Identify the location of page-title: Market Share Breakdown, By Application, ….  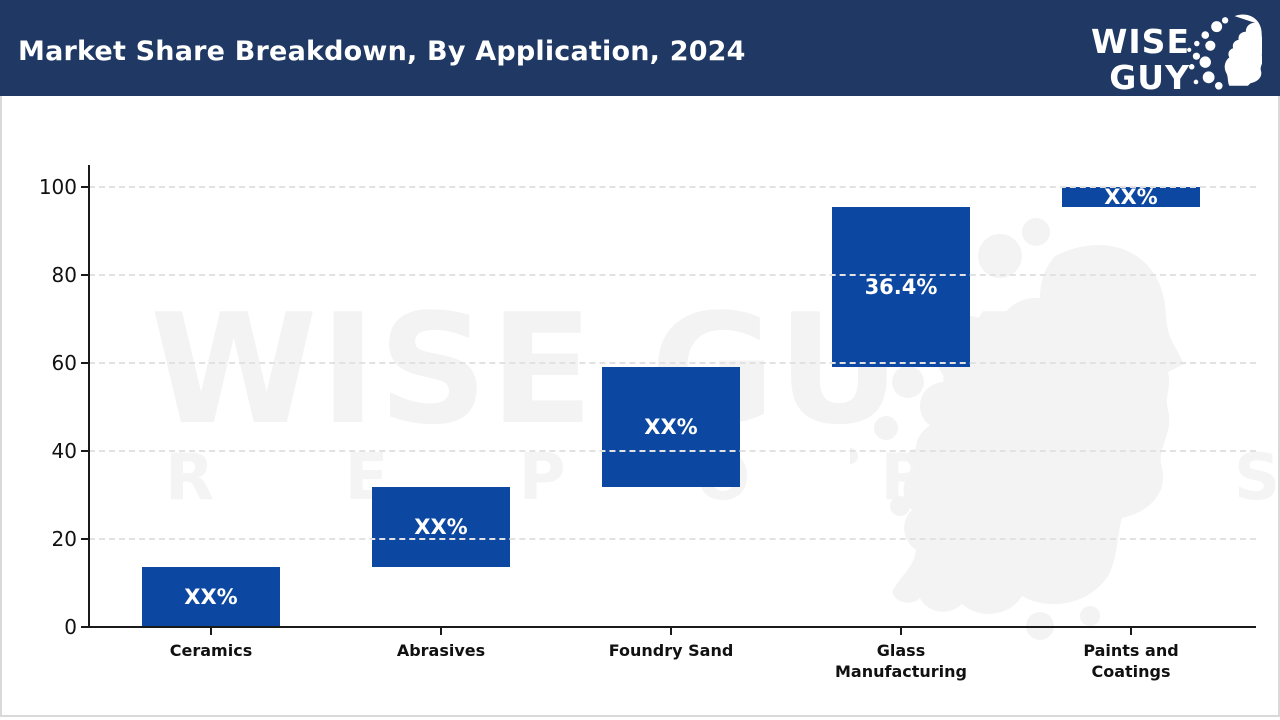
(382, 51).